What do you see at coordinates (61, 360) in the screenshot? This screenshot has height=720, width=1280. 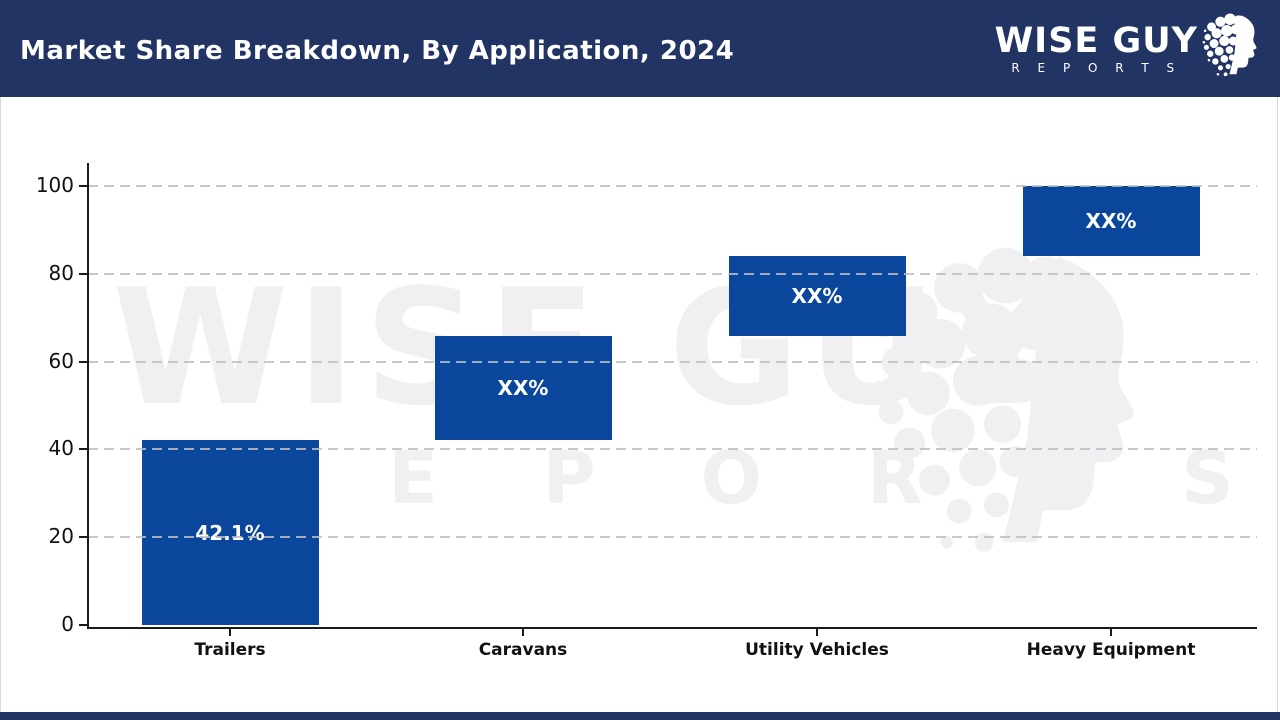 I see `y-tick-label: 60` at bounding box center [61, 360].